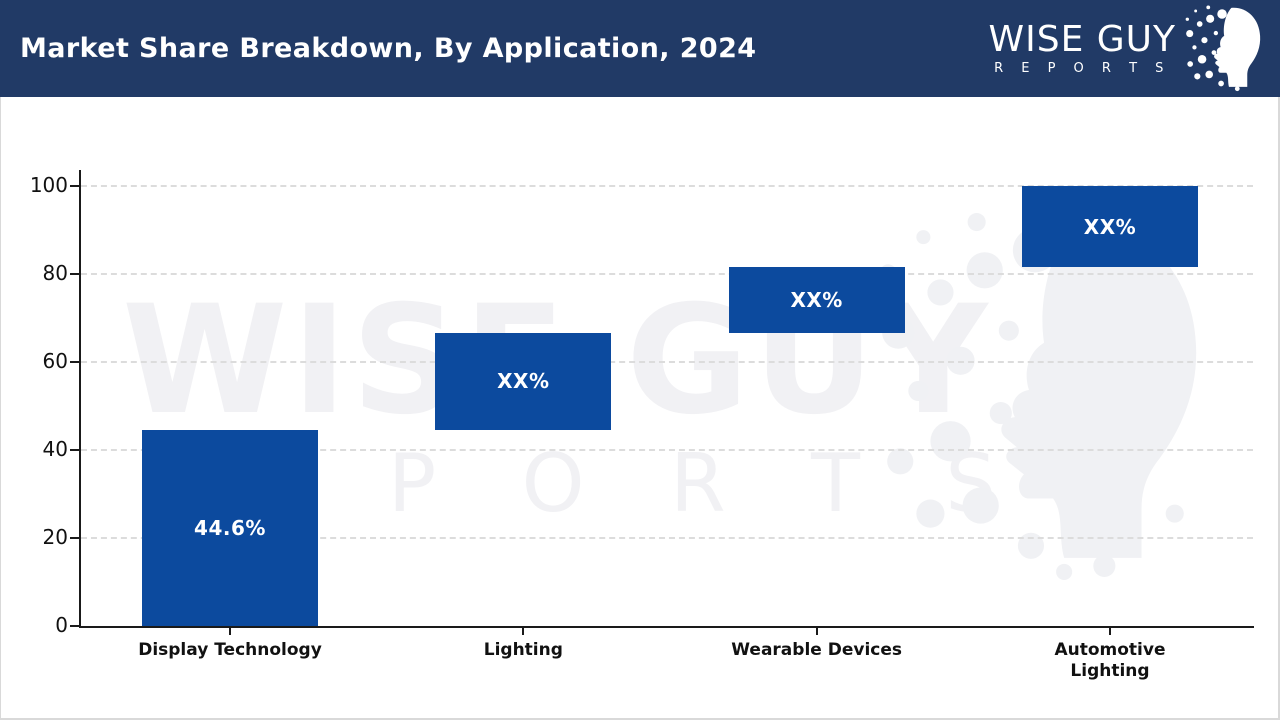  Describe the element at coordinates (1279, 408) in the screenshot. I see `page-border-right` at that location.